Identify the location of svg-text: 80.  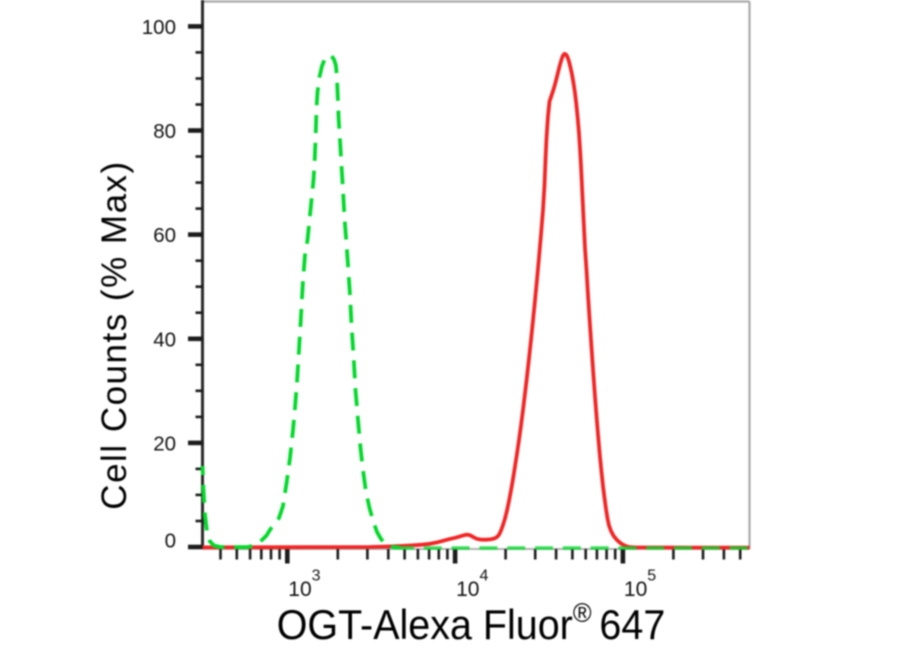
(164, 131).